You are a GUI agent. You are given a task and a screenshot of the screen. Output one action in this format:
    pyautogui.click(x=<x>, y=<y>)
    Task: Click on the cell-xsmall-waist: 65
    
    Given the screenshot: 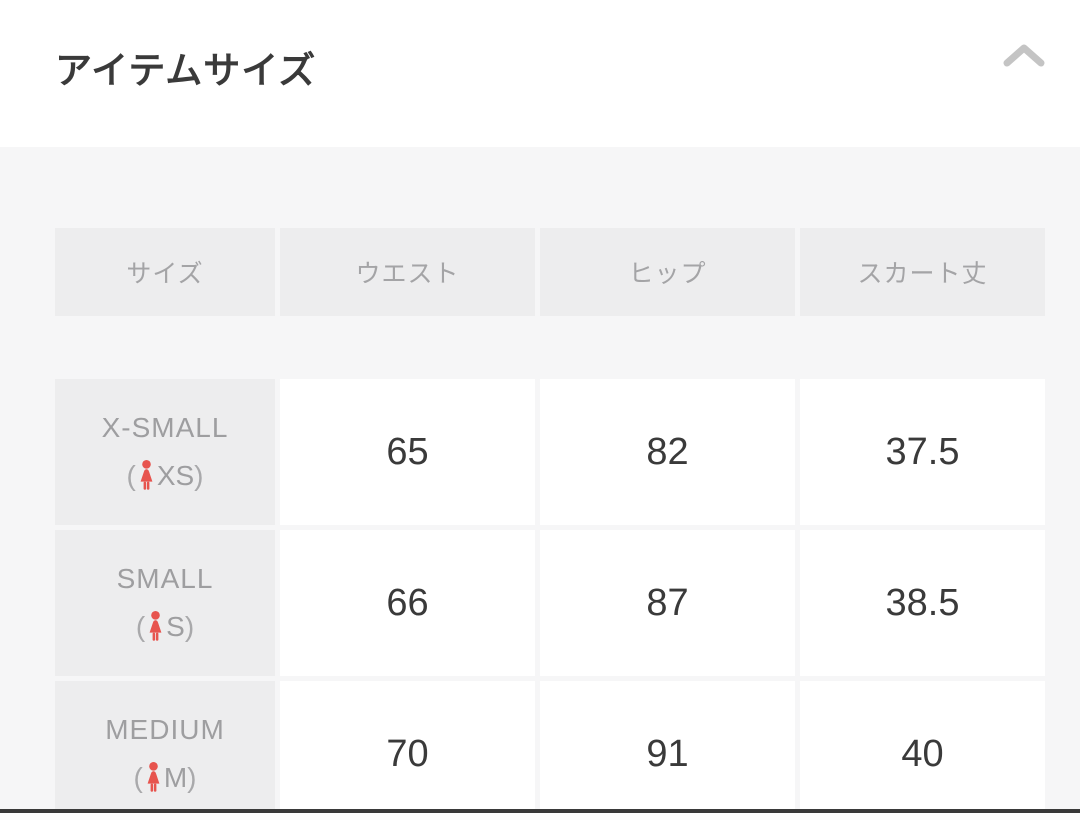 What is the action you would take?
    pyautogui.click(x=407, y=452)
    